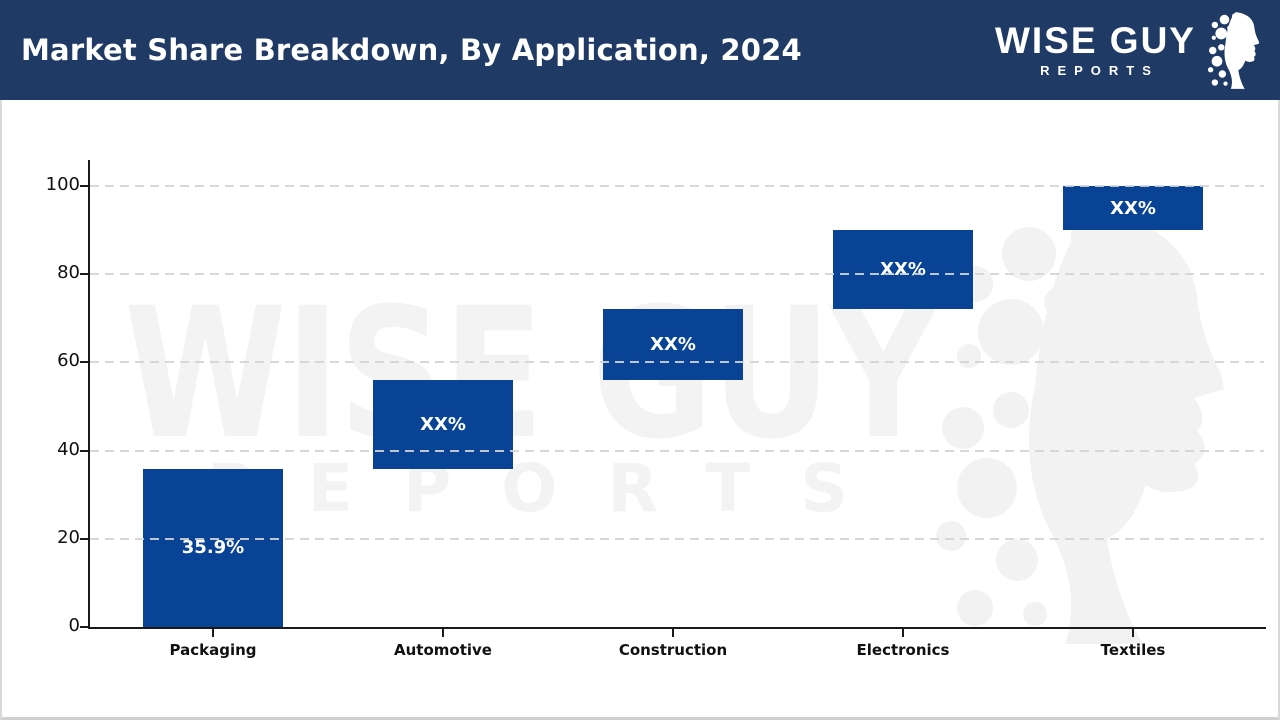 The width and height of the screenshot is (1280, 720). I want to click on bar-electronics: XX%, so click(903, 270).